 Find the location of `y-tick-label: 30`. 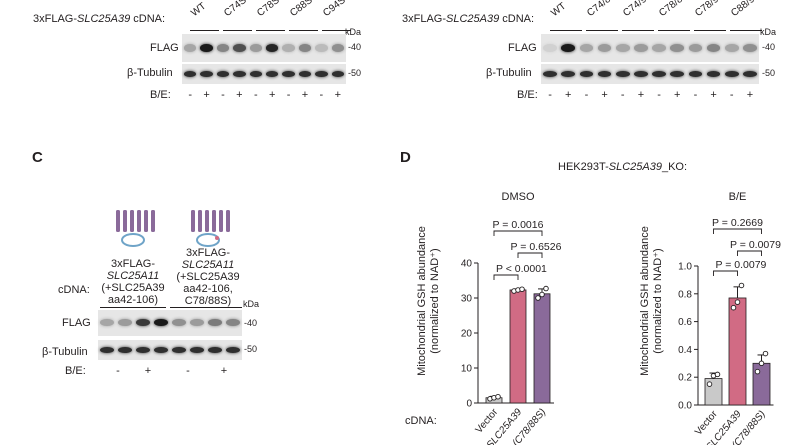

y-tick-label: 30 is located at coordinates (467, 299).